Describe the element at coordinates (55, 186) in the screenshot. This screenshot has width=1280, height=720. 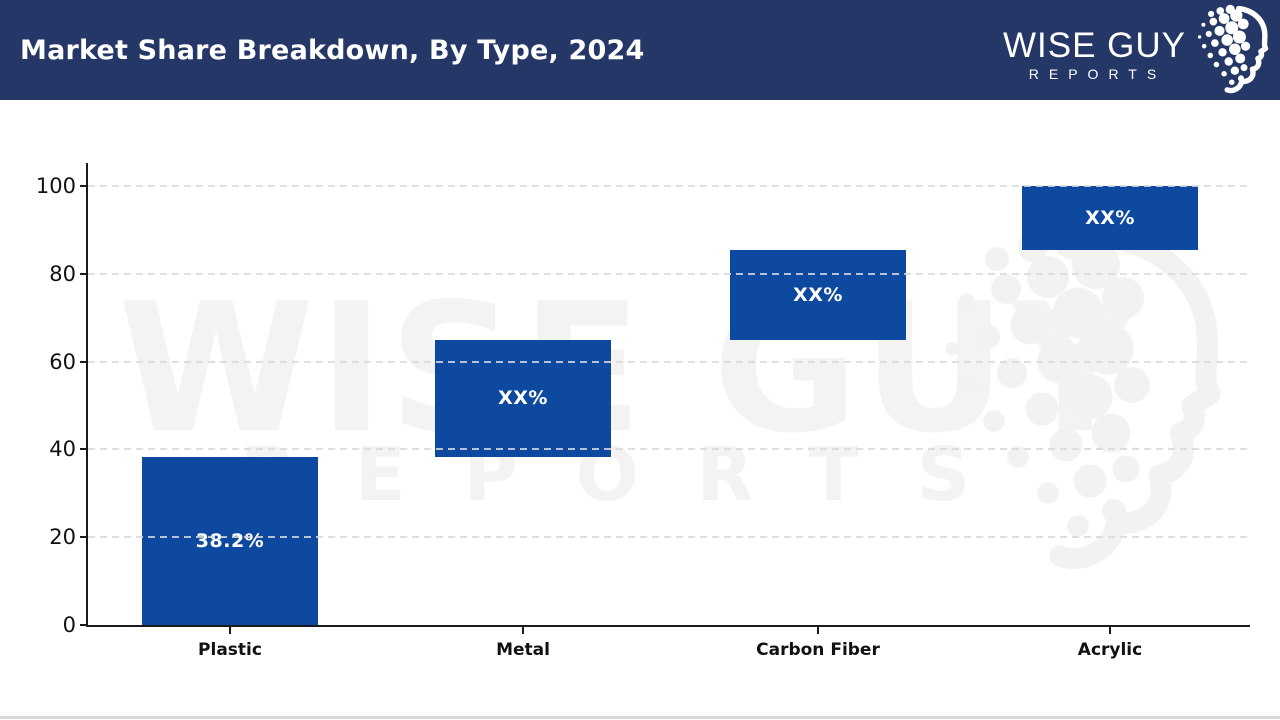
I see `y-tick-label-100: 100` at that location.